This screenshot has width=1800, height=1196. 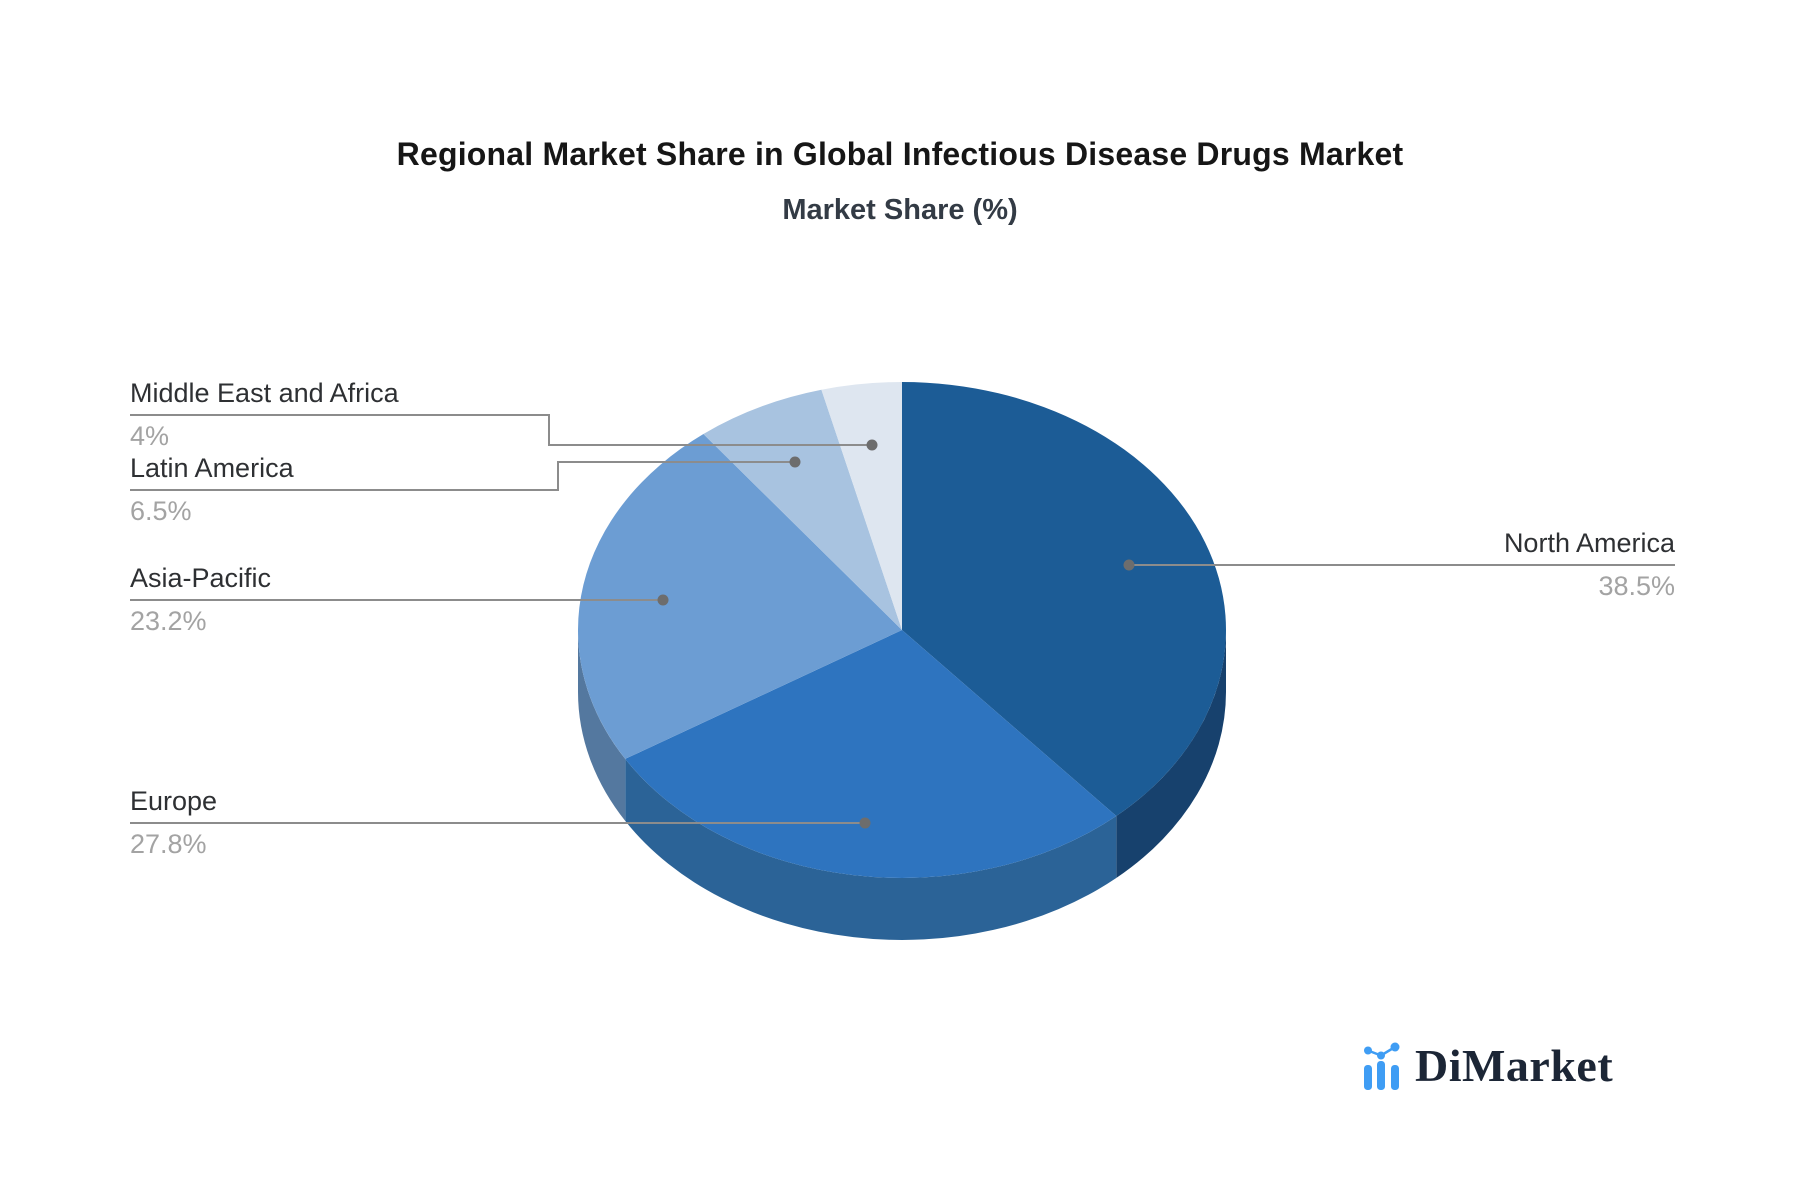 I want to click on chart-subtitle: Market Share (%), so click(x=900, y=210).